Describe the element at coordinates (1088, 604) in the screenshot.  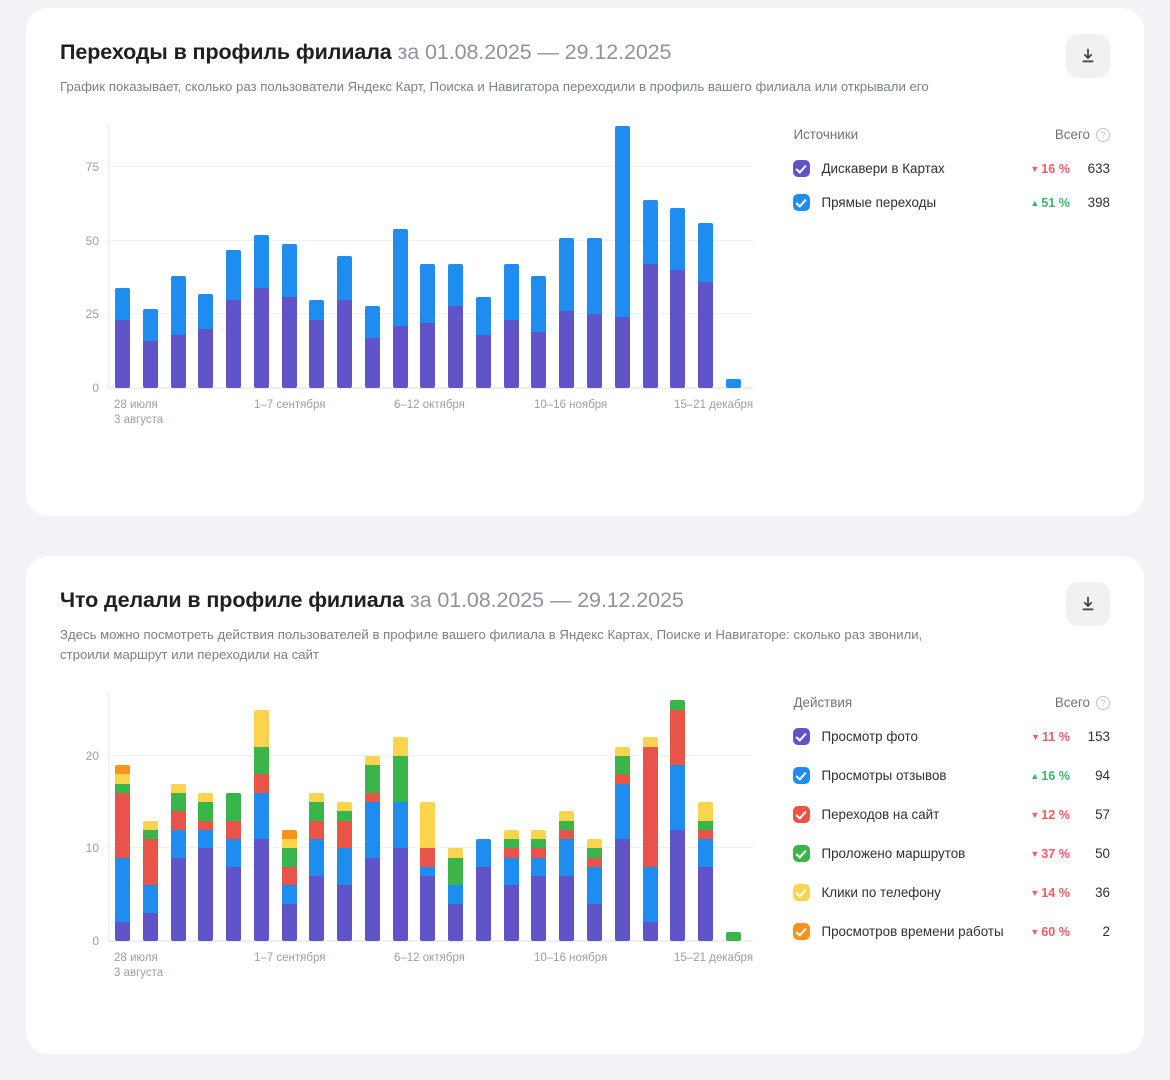
I see `download-button-actions` at that location.